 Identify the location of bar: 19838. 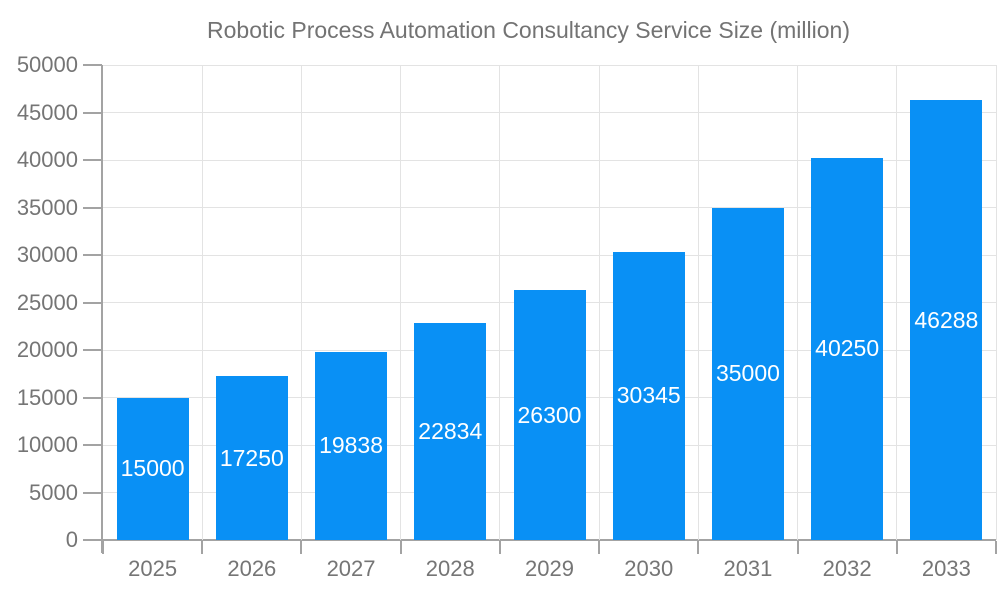
(351, 445).